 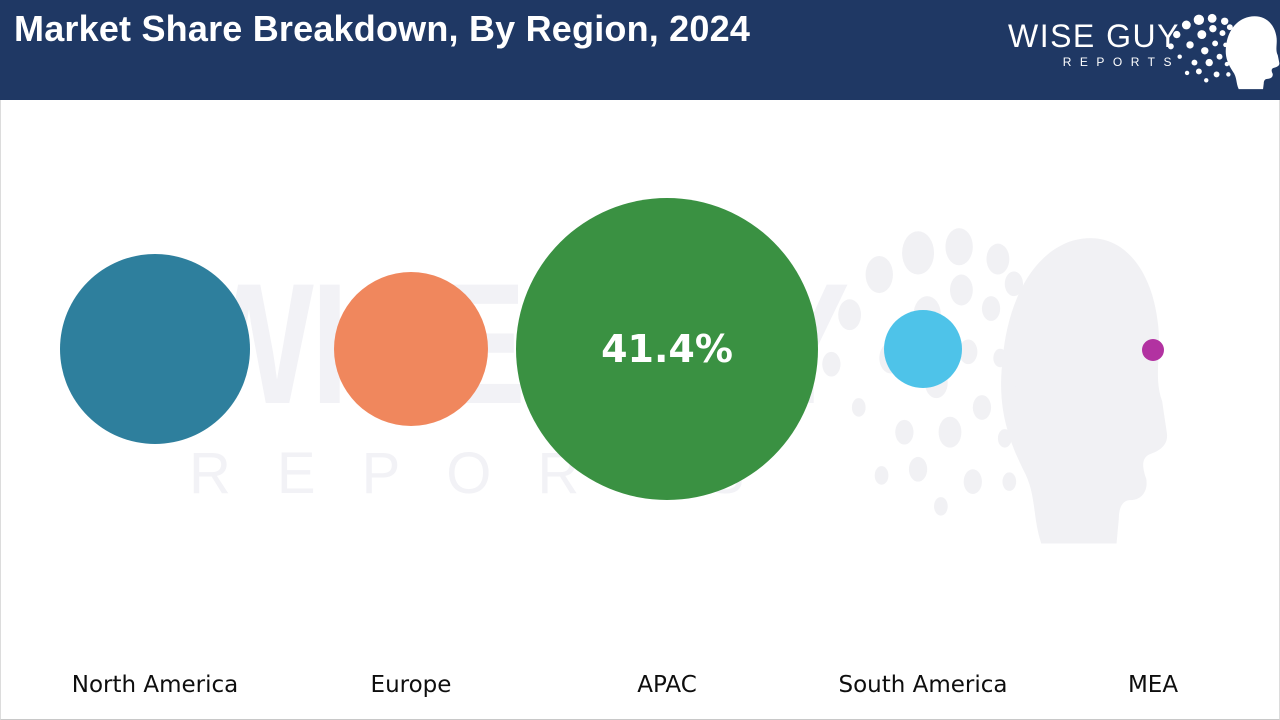 I want to click on brand-logo: WISE GUY REPORTS, so click(x=1144, y=51).